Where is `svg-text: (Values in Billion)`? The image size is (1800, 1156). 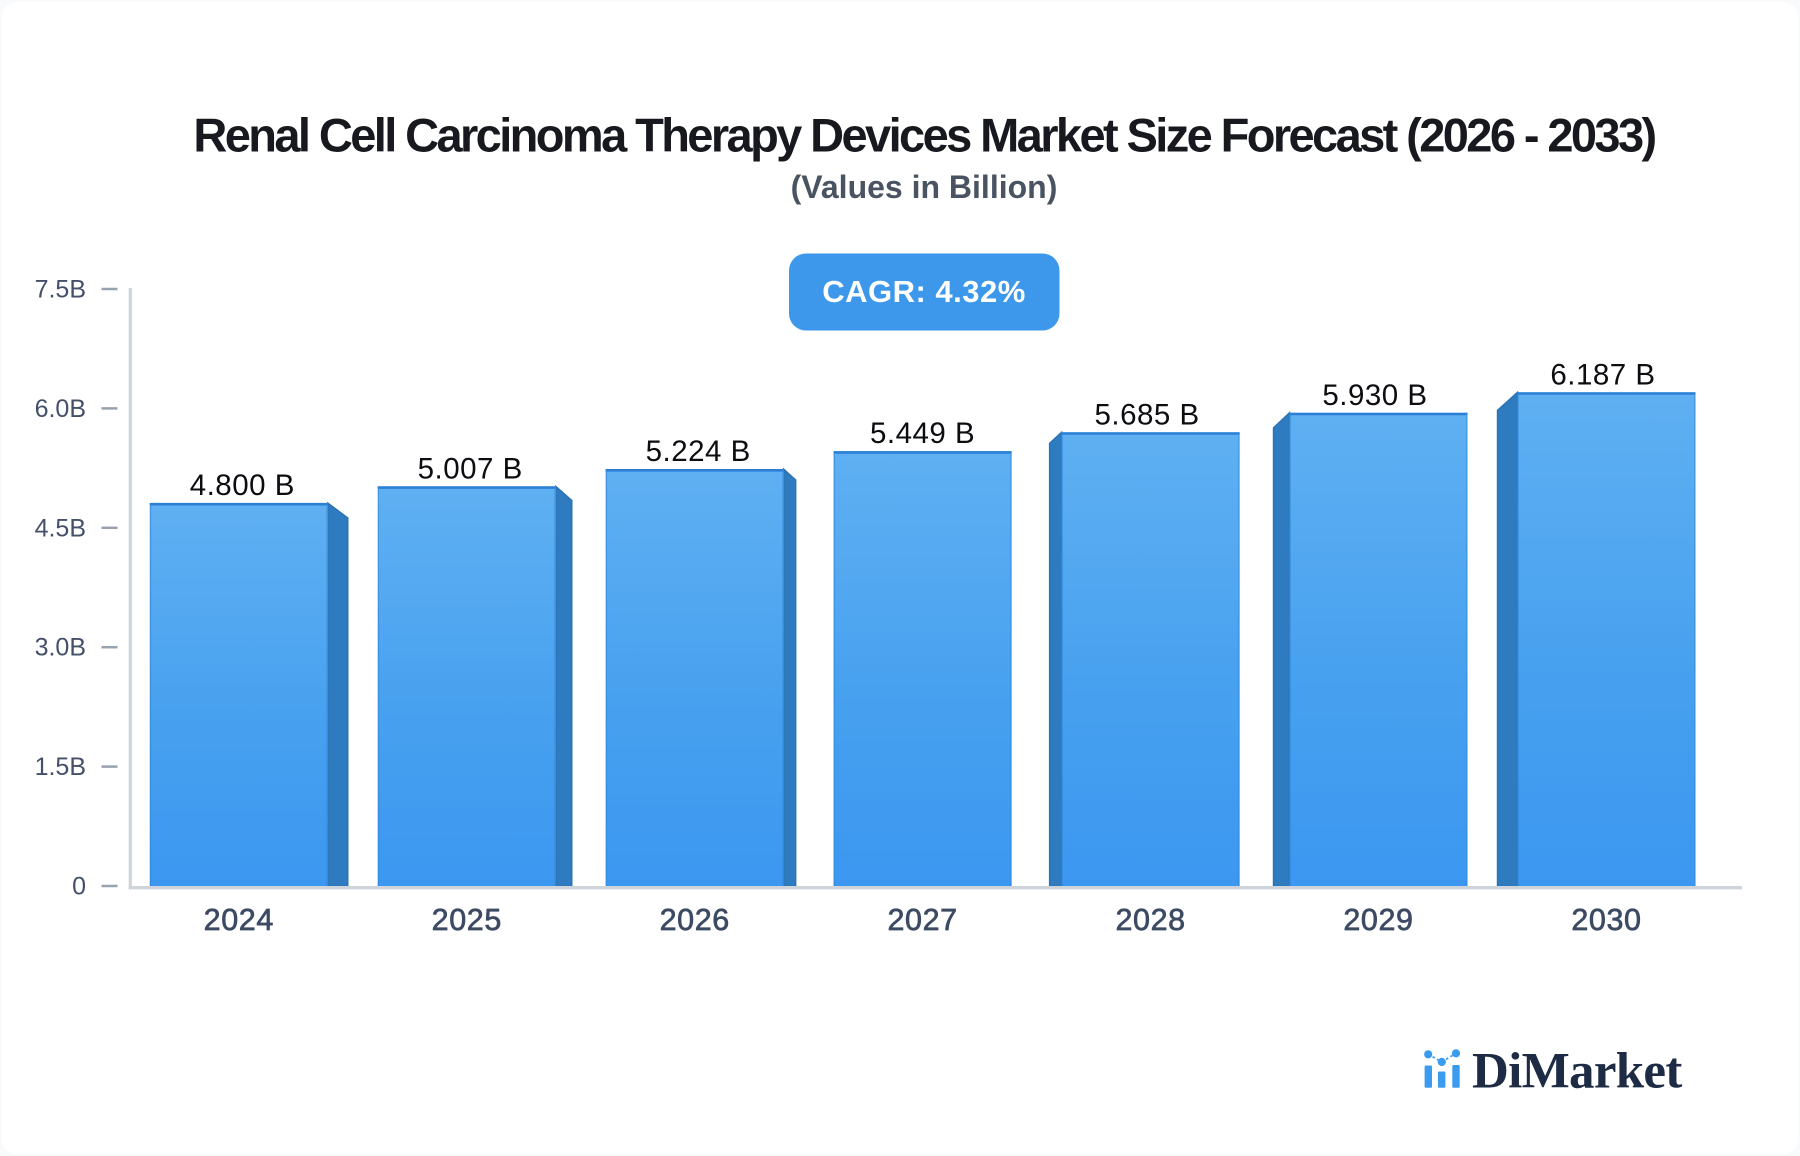 svg-text: (Values in Billion) is located at coordinates (924, 187).